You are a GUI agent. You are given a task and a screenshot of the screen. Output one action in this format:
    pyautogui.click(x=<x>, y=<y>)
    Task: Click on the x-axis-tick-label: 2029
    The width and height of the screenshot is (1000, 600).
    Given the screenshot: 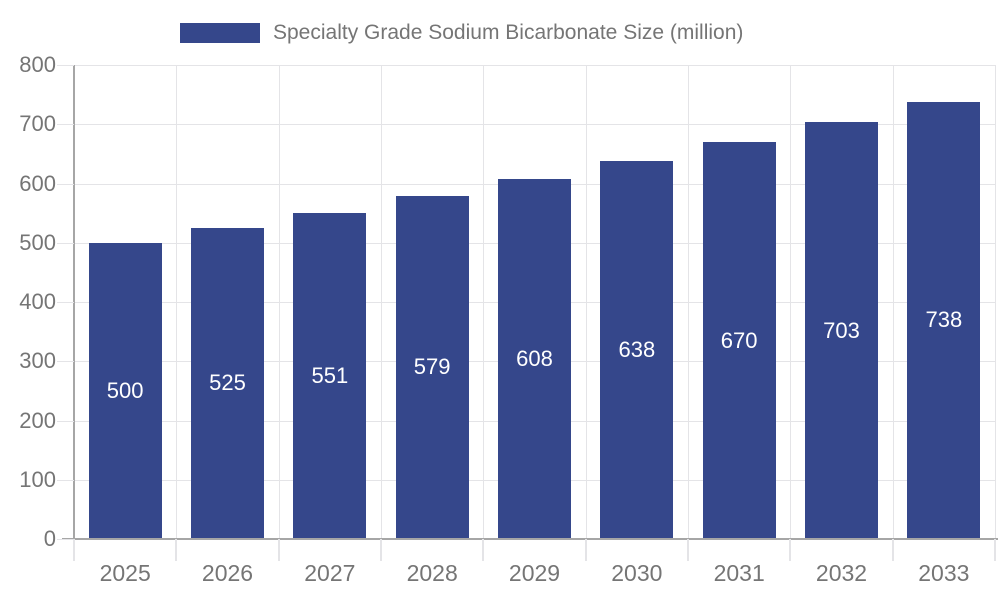 What is the action you would take?
    pyautogui.click(x=534, y=573)
    